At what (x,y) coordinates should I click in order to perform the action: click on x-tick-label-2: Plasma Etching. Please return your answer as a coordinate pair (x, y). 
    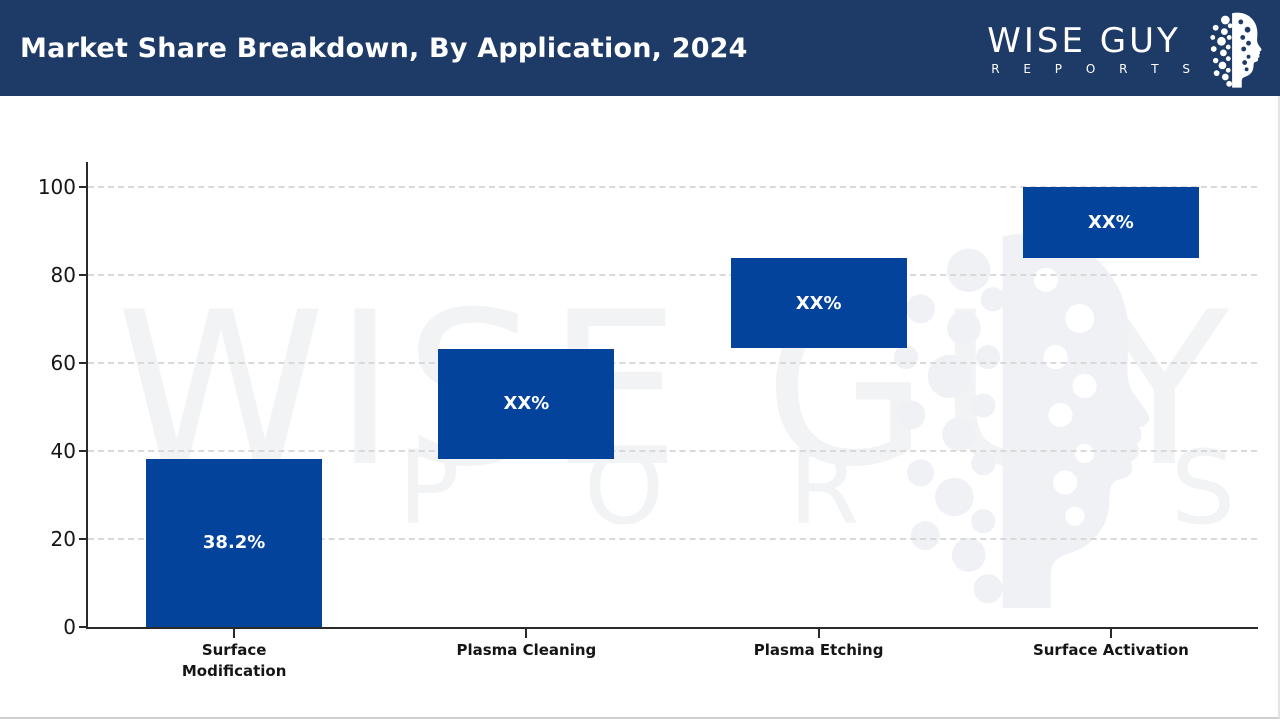
    Looking at the image, I should click on (818, 650).